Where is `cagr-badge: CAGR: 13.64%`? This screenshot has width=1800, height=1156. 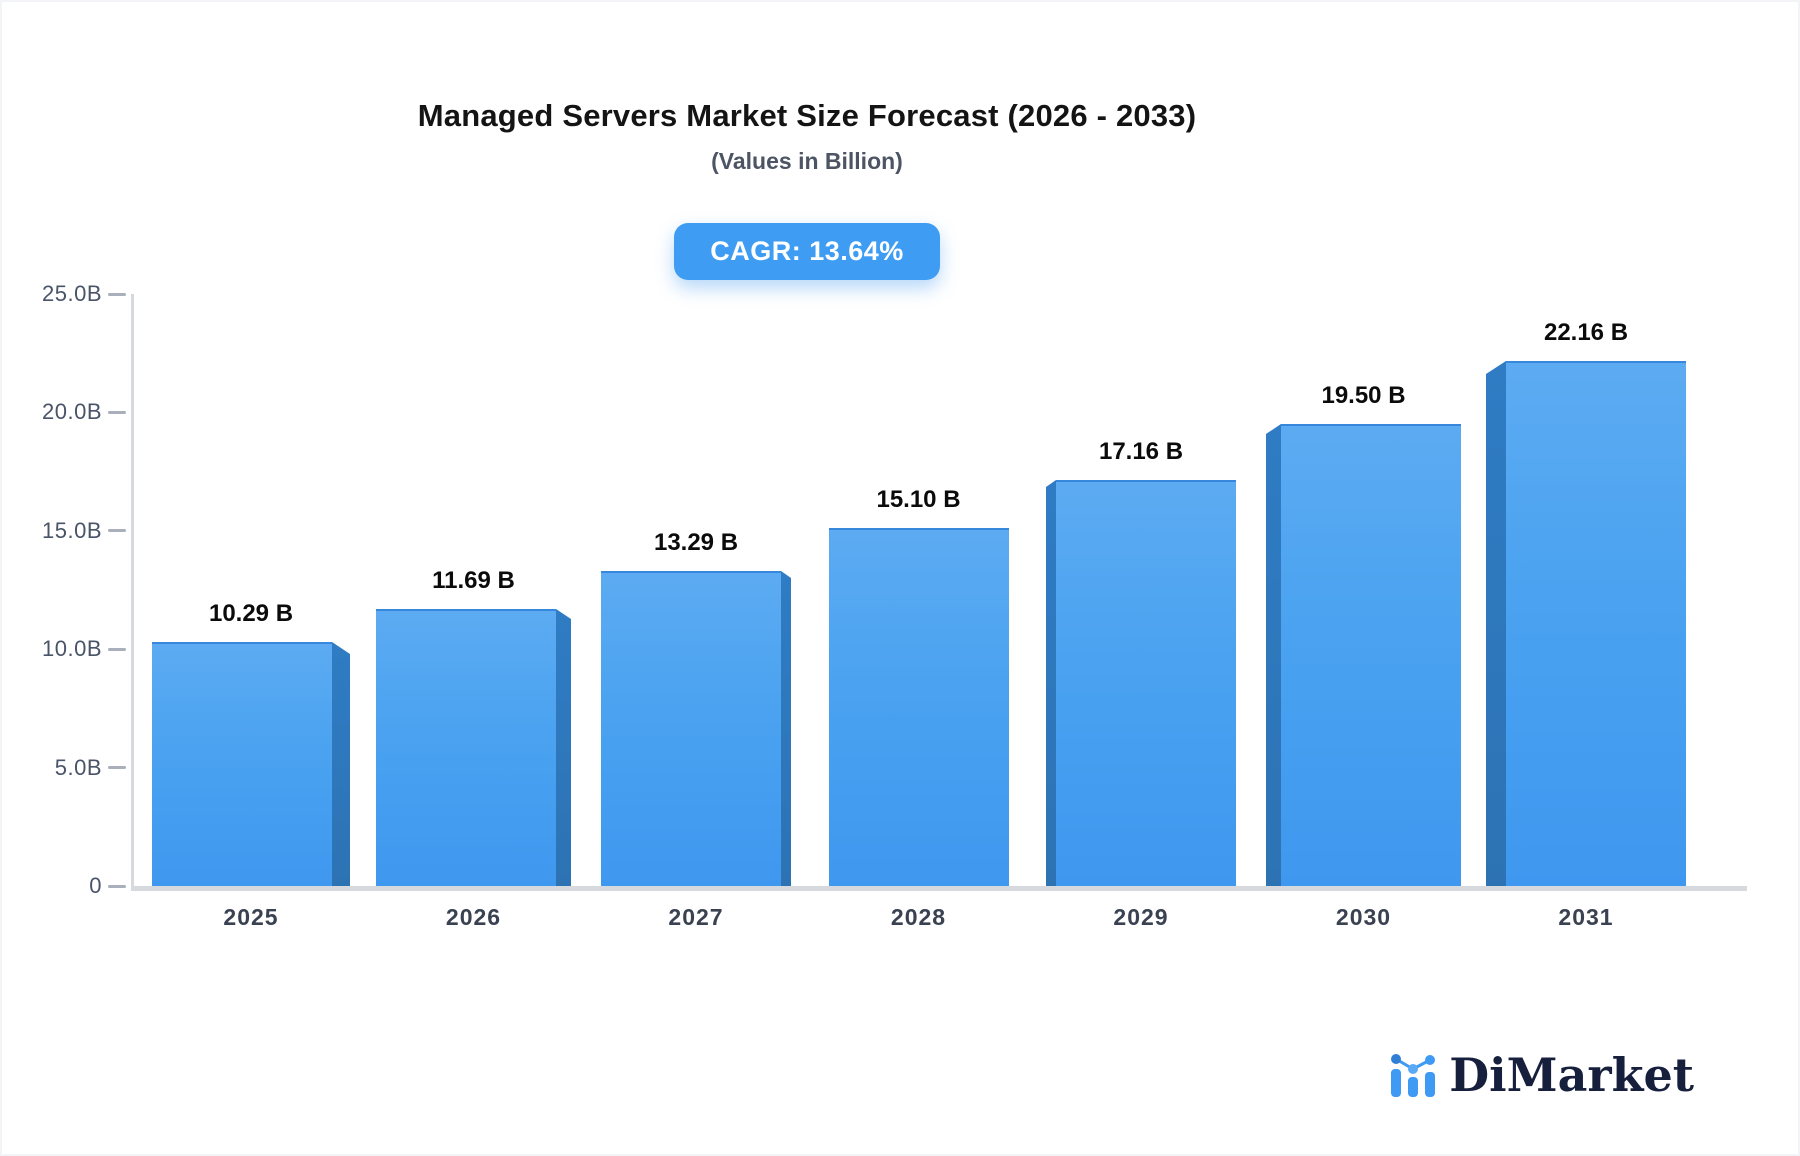 cagr-badge: CAGR: 13.64% is located at coordinates (807, 251).